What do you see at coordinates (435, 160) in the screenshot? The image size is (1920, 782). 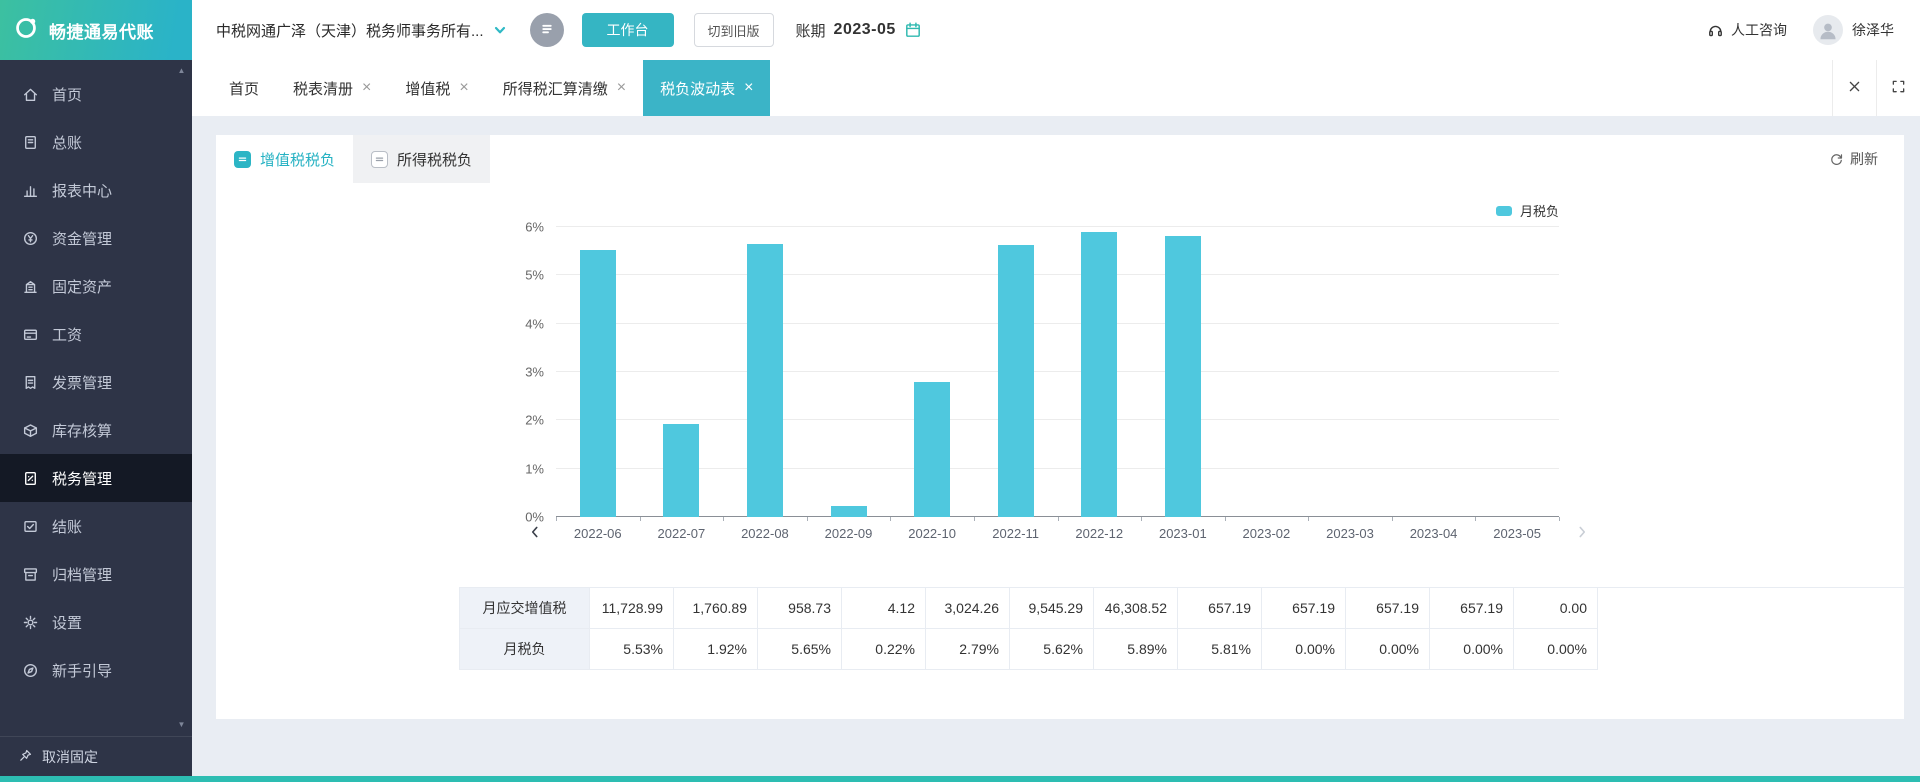 I see `subtab-label: 所得税税负` at bounding box center [435, 160].